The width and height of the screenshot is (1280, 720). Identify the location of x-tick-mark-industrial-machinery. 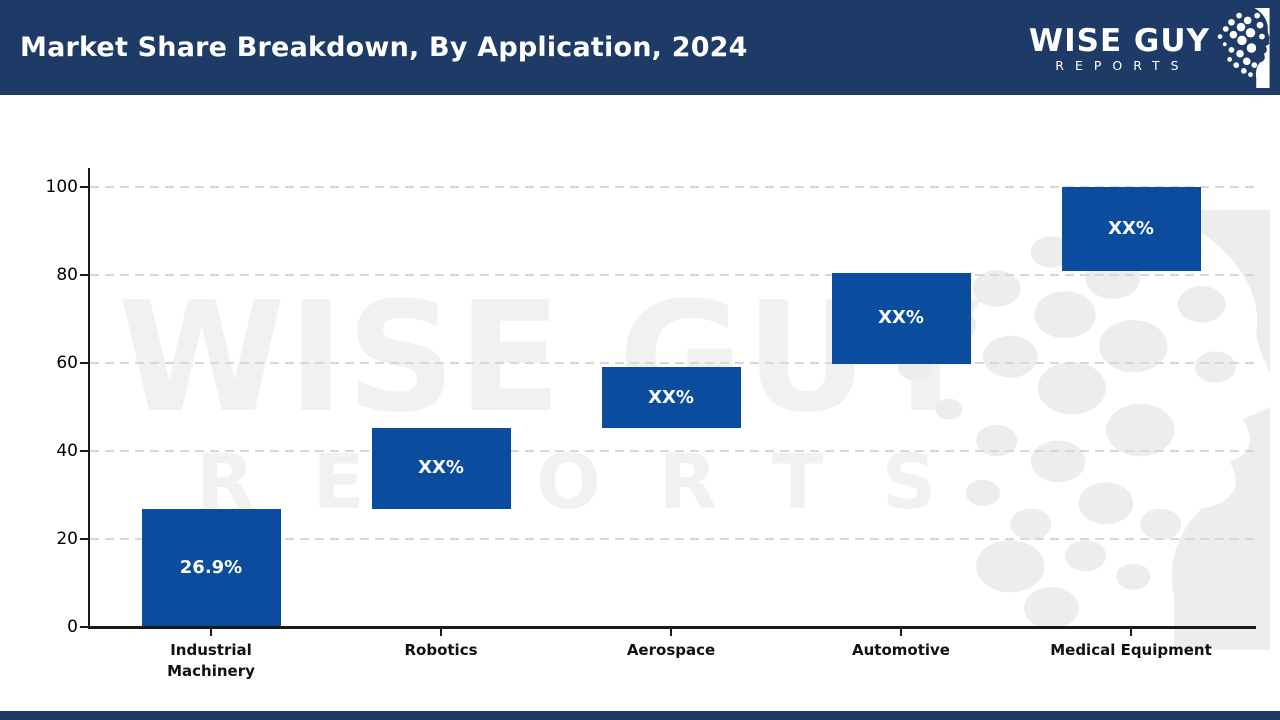
(211, 632).